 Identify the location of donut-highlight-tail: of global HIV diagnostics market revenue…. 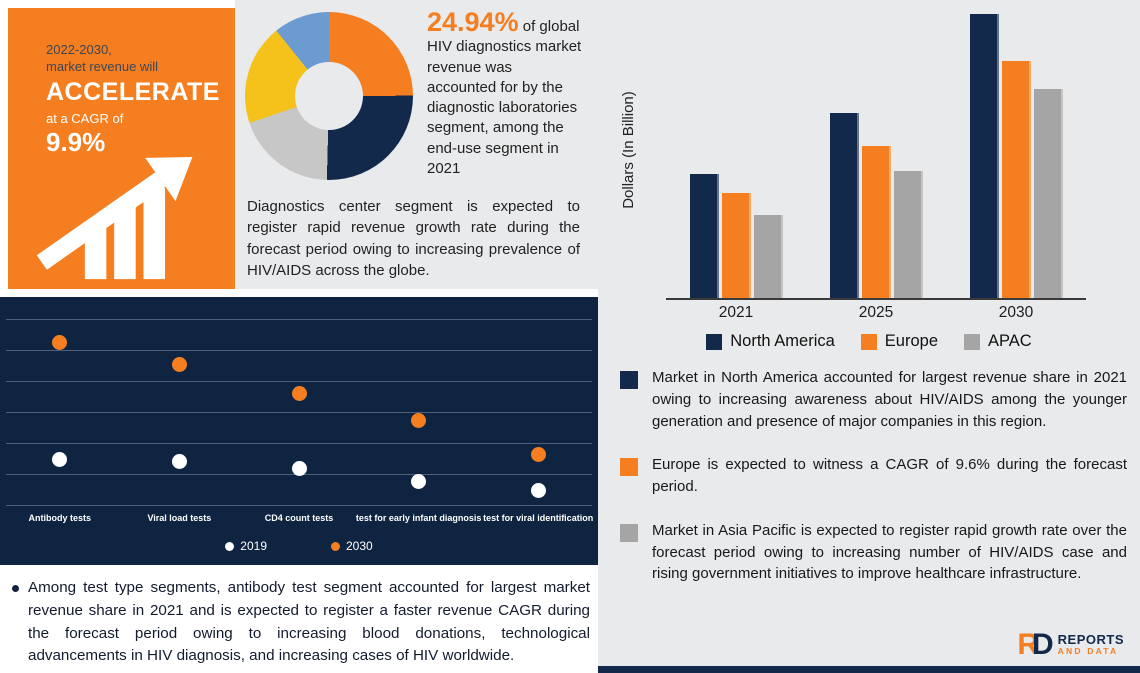
(504, 97).